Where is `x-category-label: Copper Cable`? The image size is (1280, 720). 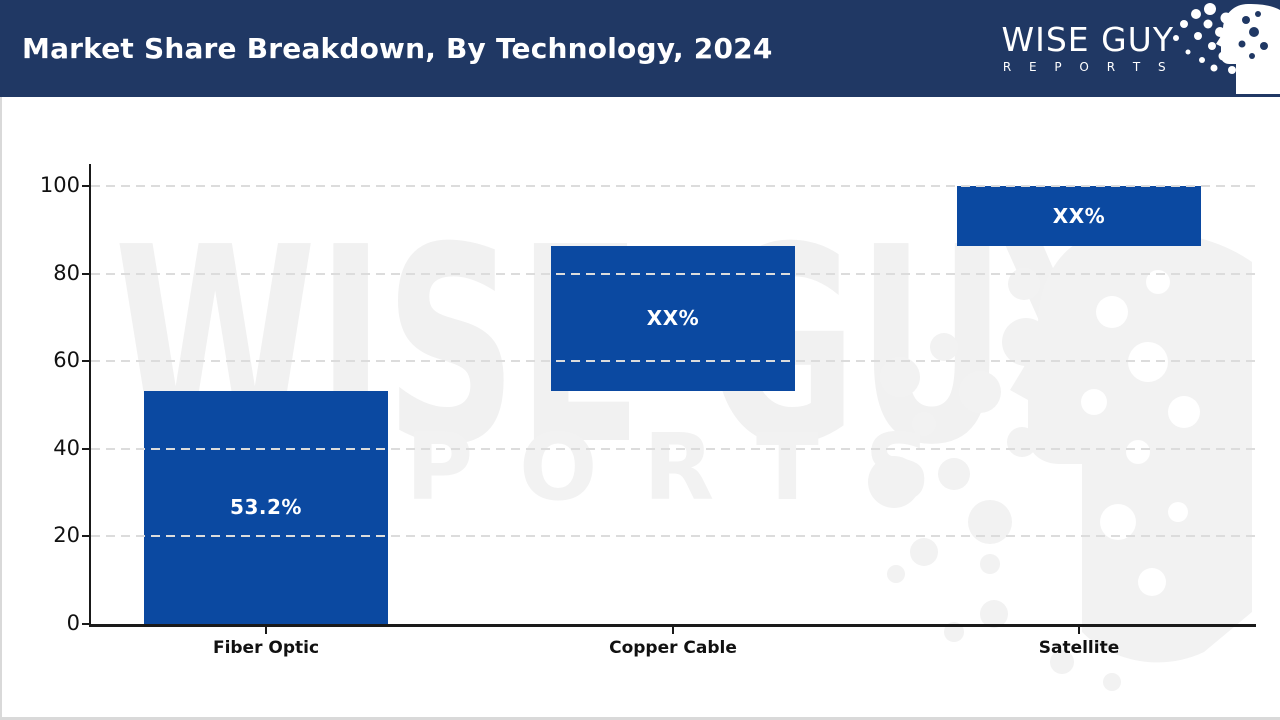 x-category-label: Copper Cable is located at coordinates (673, 648).